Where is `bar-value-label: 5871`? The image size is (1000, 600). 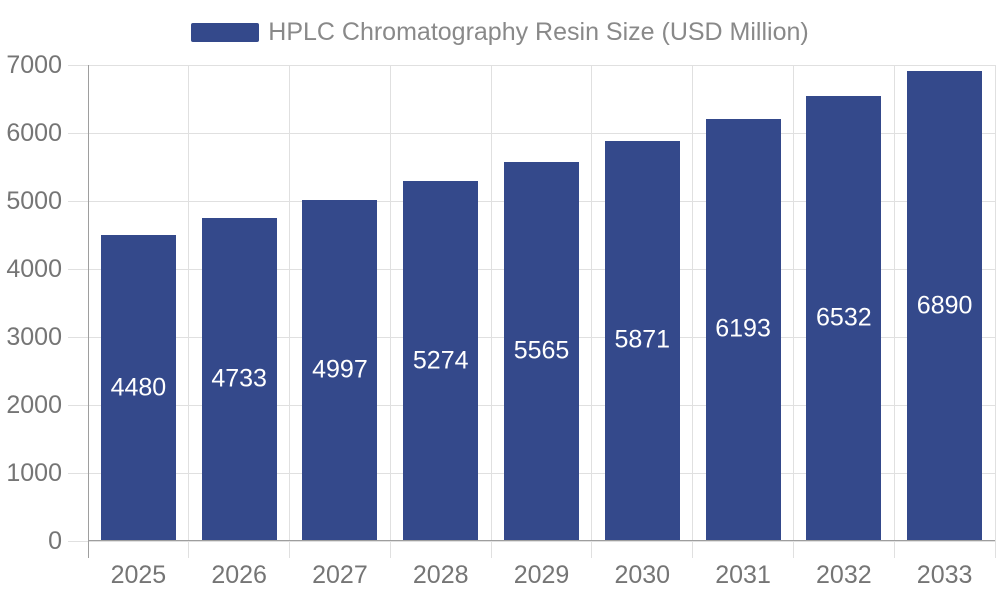 bar-value-label: 5871 is located at coordinates (642, 339).